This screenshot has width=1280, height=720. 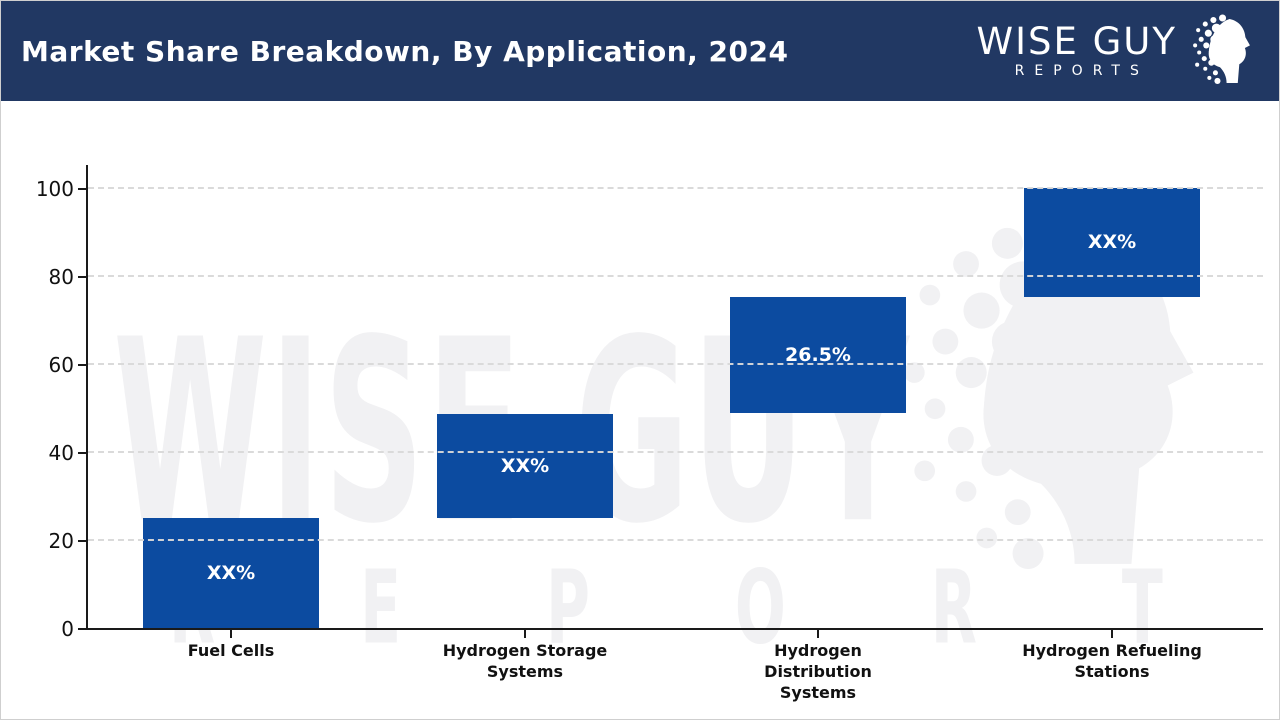 I want to click on brand-logo: WISE GUY REPORTS, so click(x=1115, y=51).